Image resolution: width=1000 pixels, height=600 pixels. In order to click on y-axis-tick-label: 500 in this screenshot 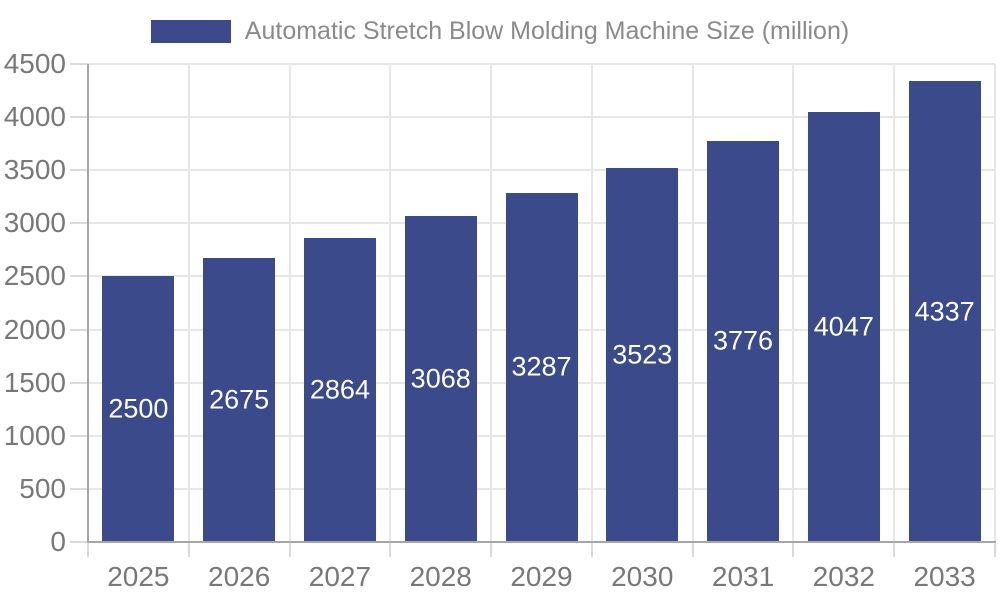, I will do `click(42, 488)`.